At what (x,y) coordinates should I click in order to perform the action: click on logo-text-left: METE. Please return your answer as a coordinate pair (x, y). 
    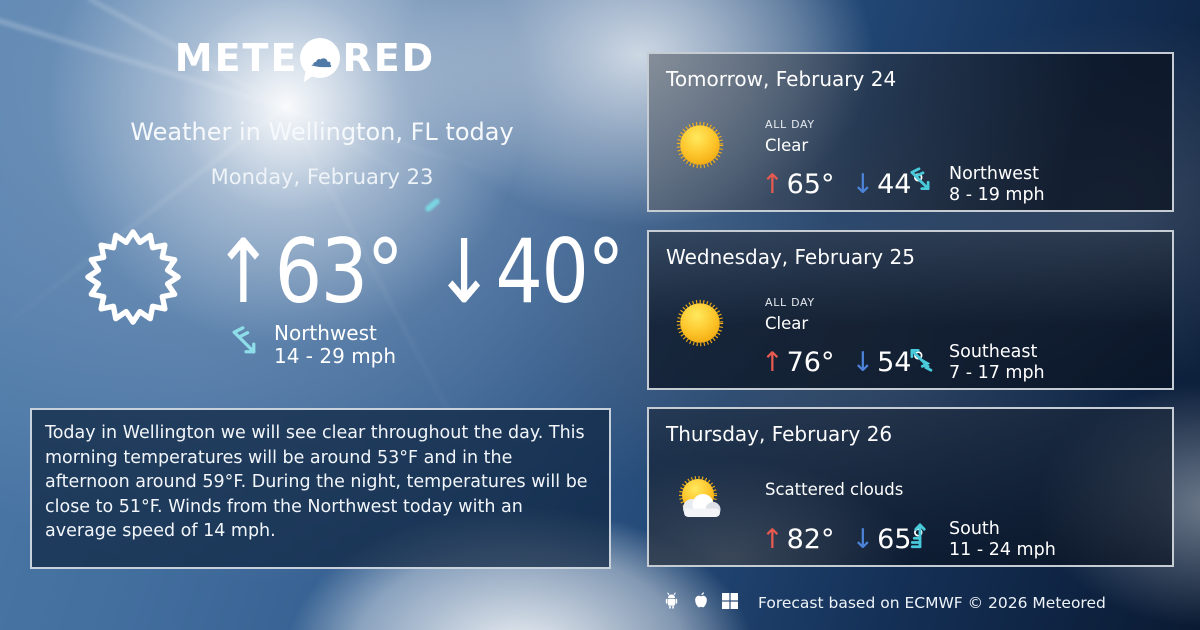
    Looking at the image, I should click on (236, 58).